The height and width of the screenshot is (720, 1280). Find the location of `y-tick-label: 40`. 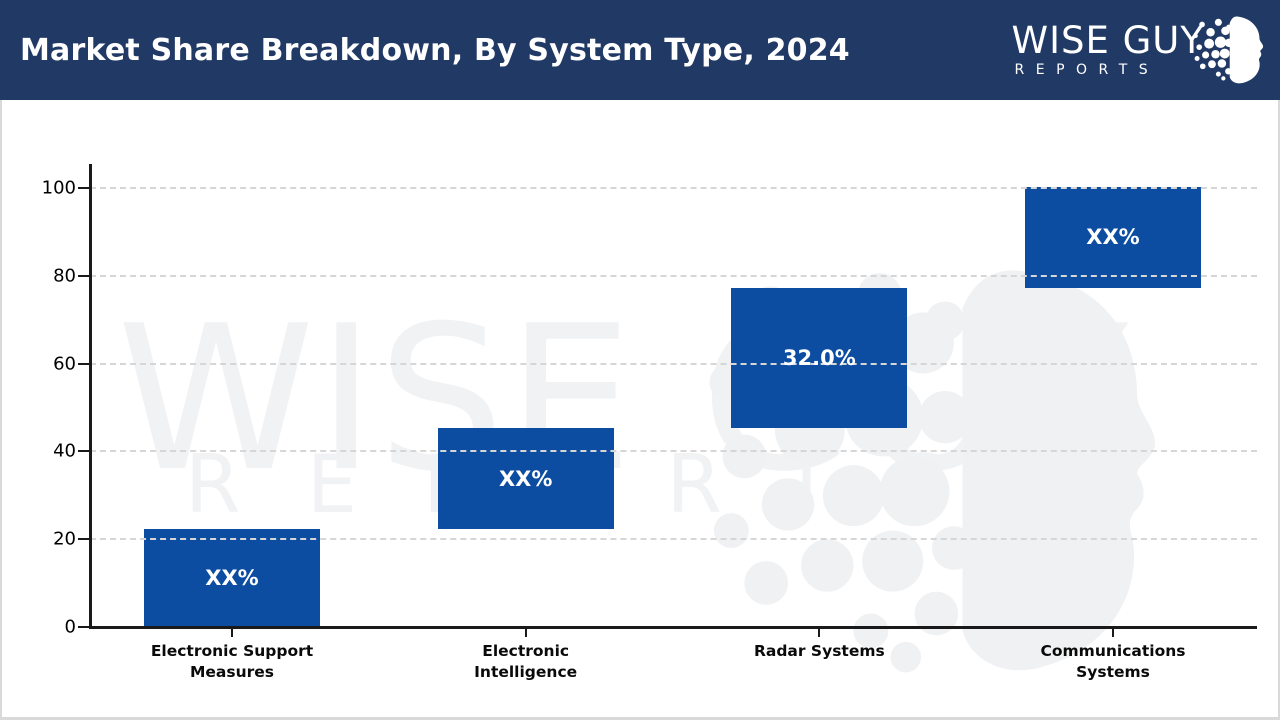

y-tick-label: 40 is located at coordinates (64, 451).